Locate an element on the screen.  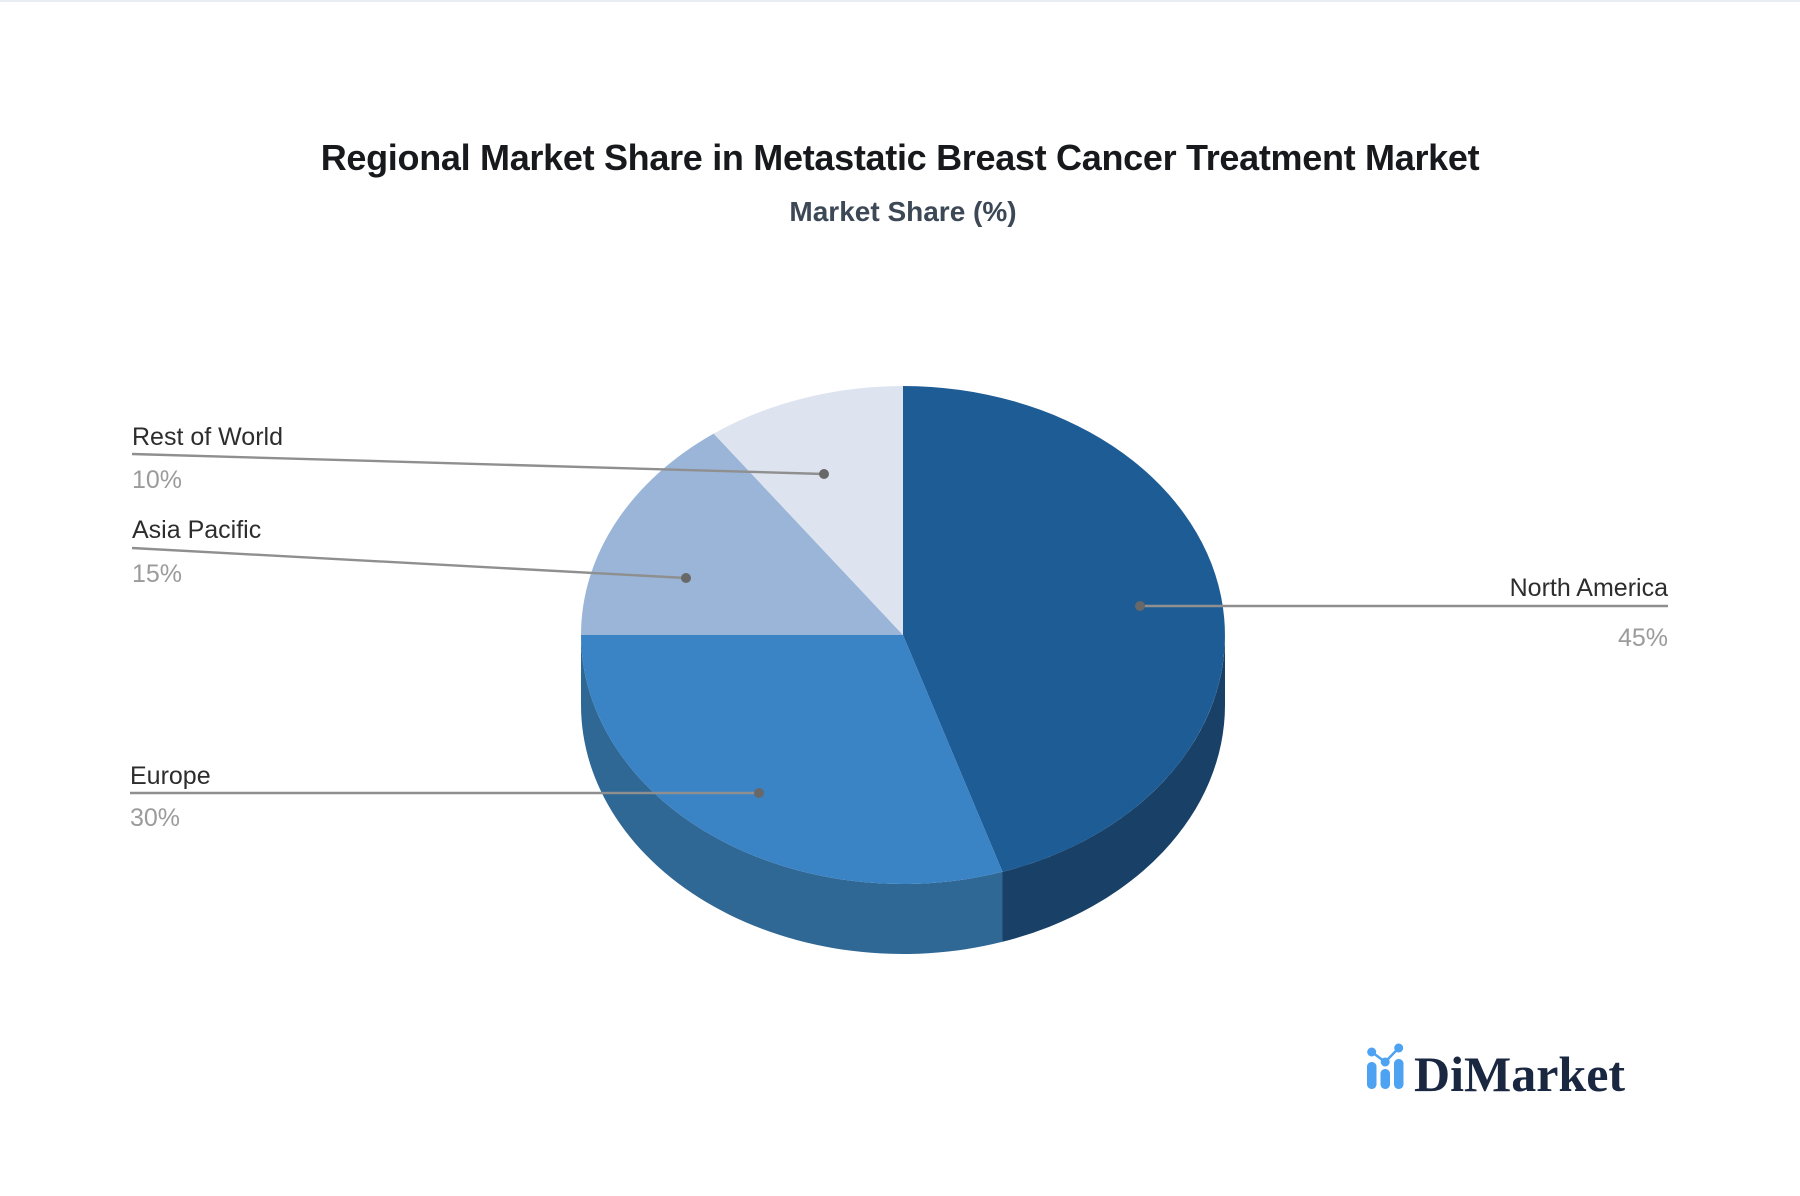
pie-slice-north-america is located at coordinates (1064, 629).